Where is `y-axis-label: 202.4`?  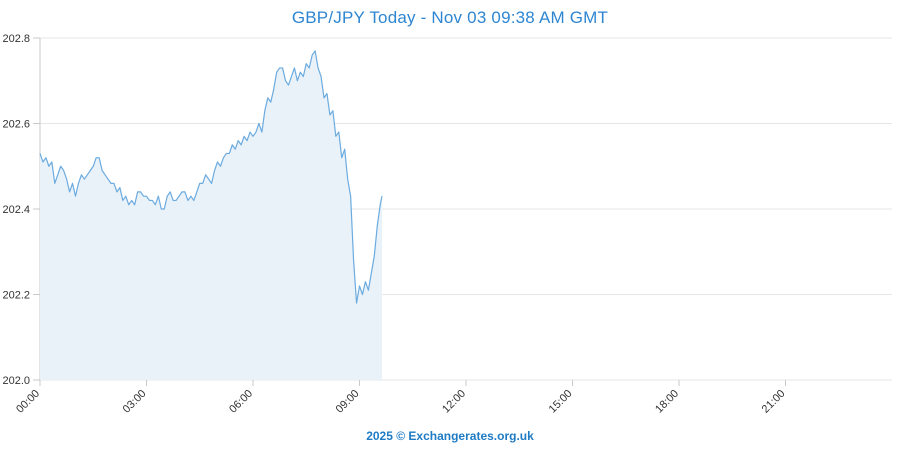 y-axis-label: 202.4 is located at coordinates (16, 210).